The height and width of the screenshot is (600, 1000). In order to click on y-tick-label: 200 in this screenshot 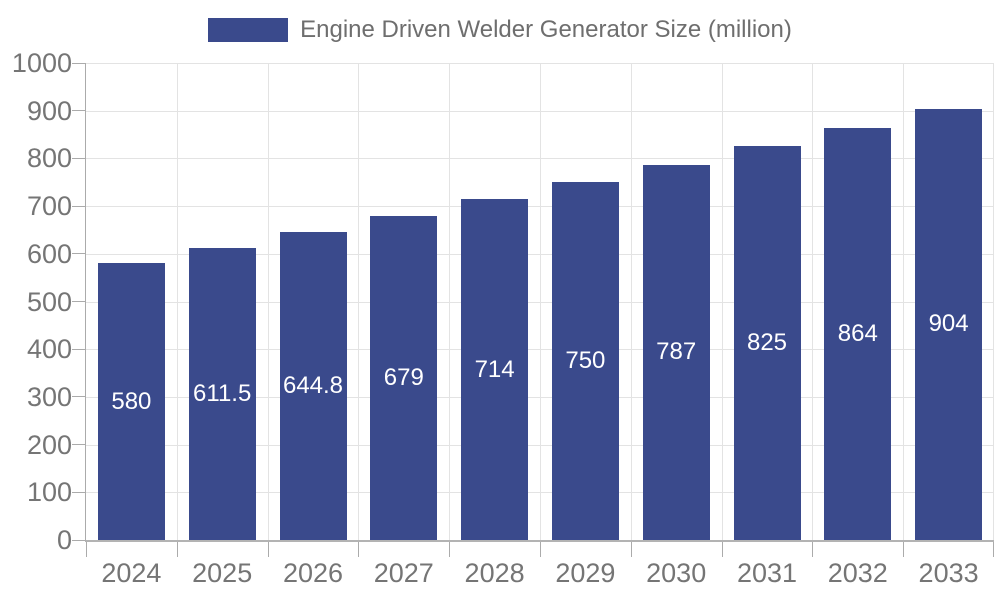, I will do `click(49, 444)`.